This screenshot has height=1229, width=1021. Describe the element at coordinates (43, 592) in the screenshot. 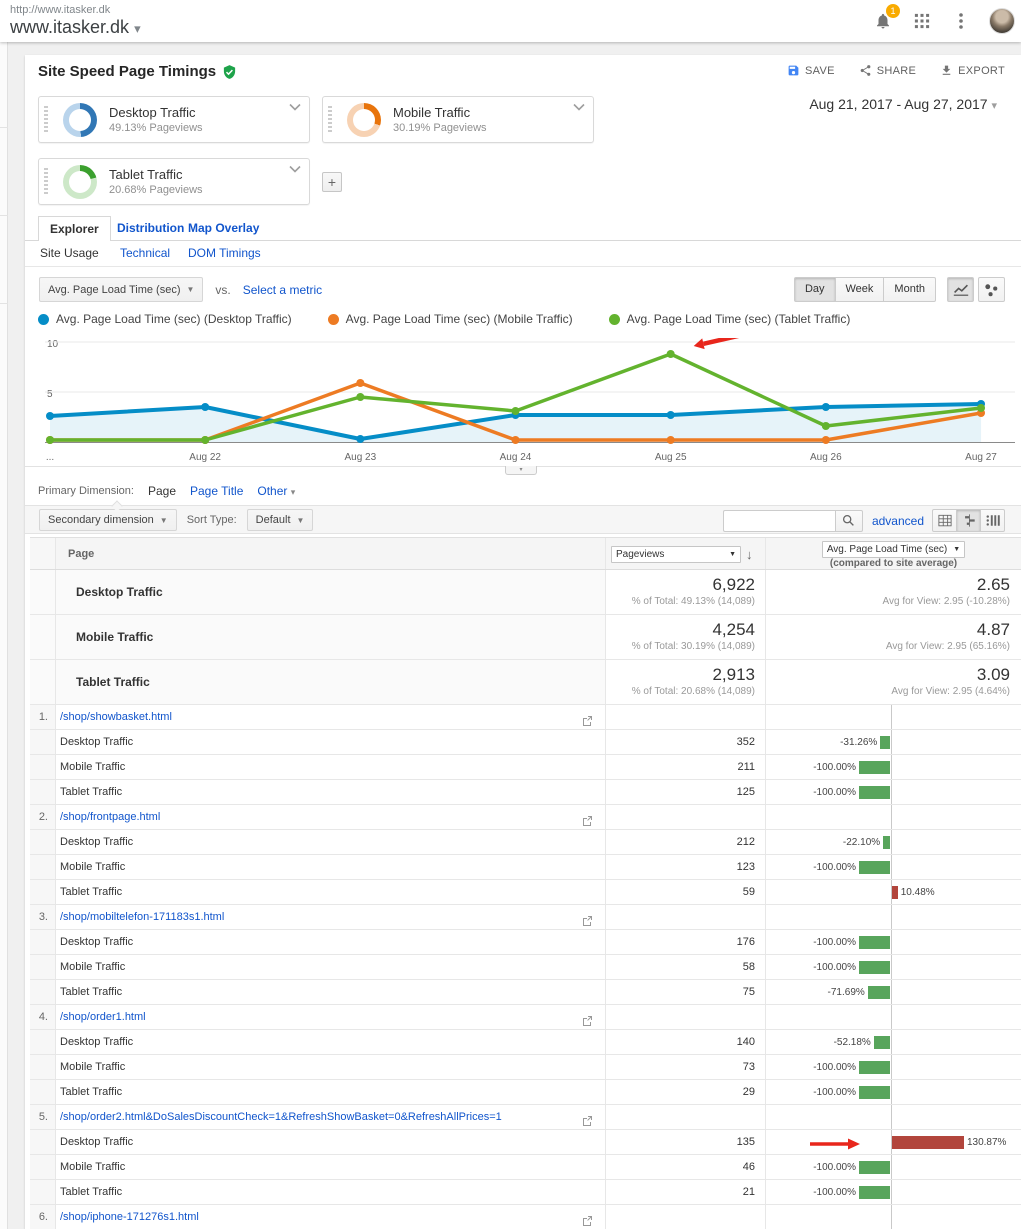

I see `rank-cell` at that location.